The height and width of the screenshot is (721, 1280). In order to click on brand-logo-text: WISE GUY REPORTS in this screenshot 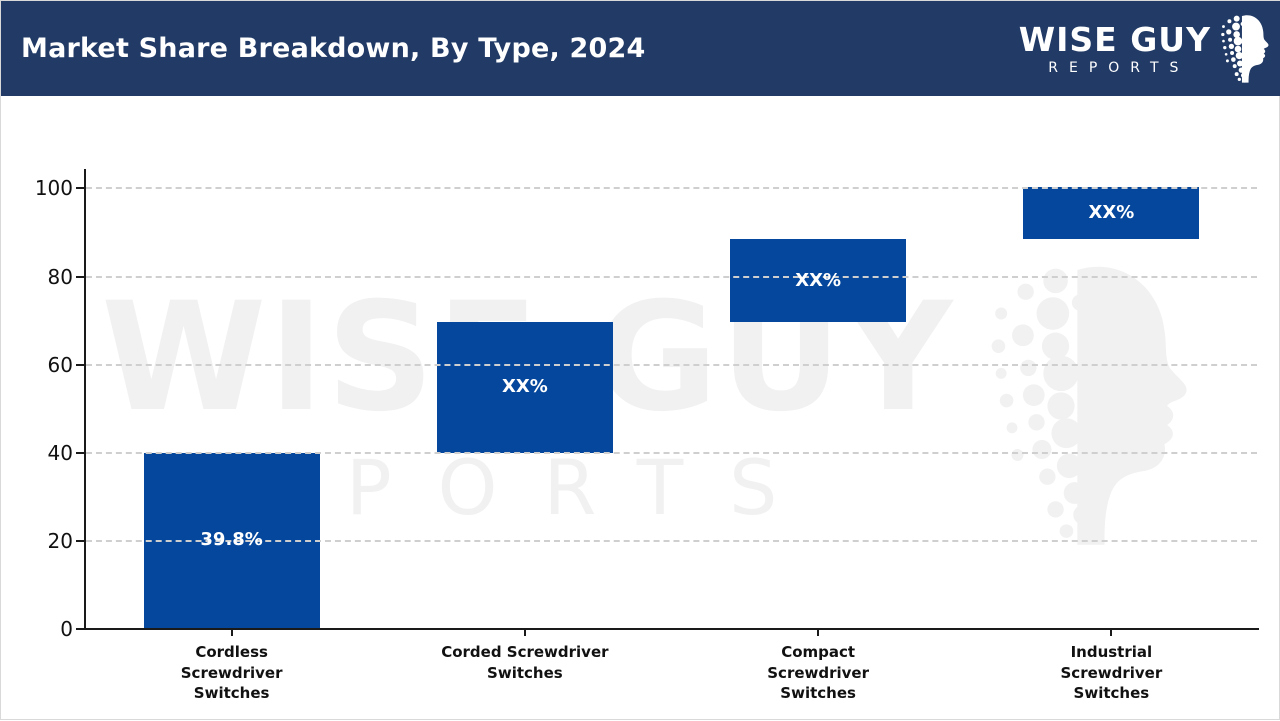, I will do `click(1115, 49)`.